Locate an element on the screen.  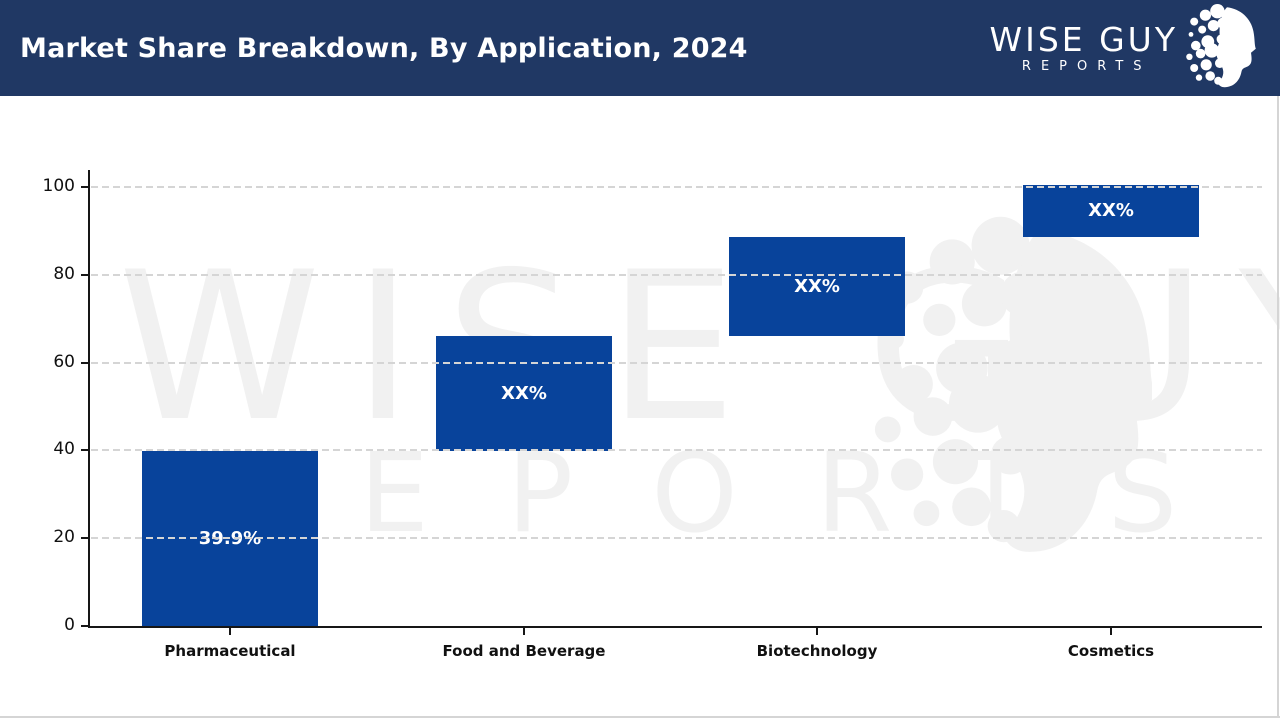
x-axis-line is located at coordinates (675, 627).